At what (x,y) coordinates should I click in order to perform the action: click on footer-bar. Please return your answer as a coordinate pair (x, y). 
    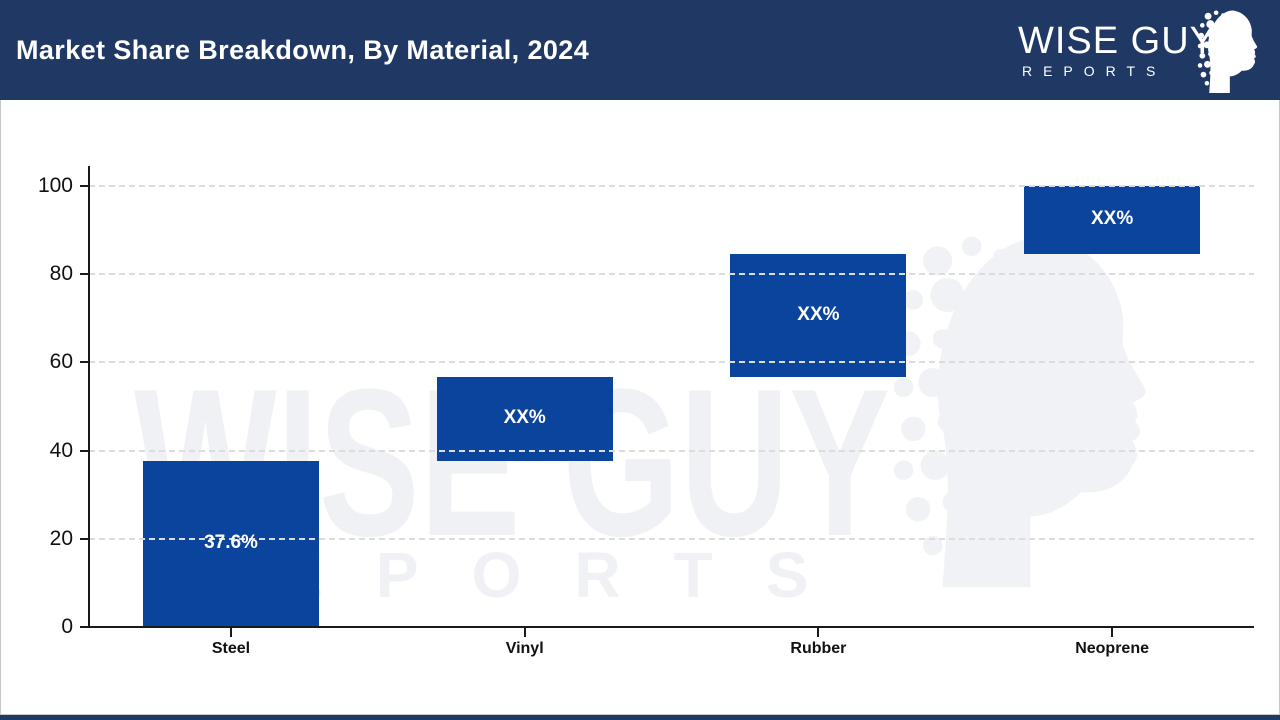
    Looking at the image, I should click on (640, 717).